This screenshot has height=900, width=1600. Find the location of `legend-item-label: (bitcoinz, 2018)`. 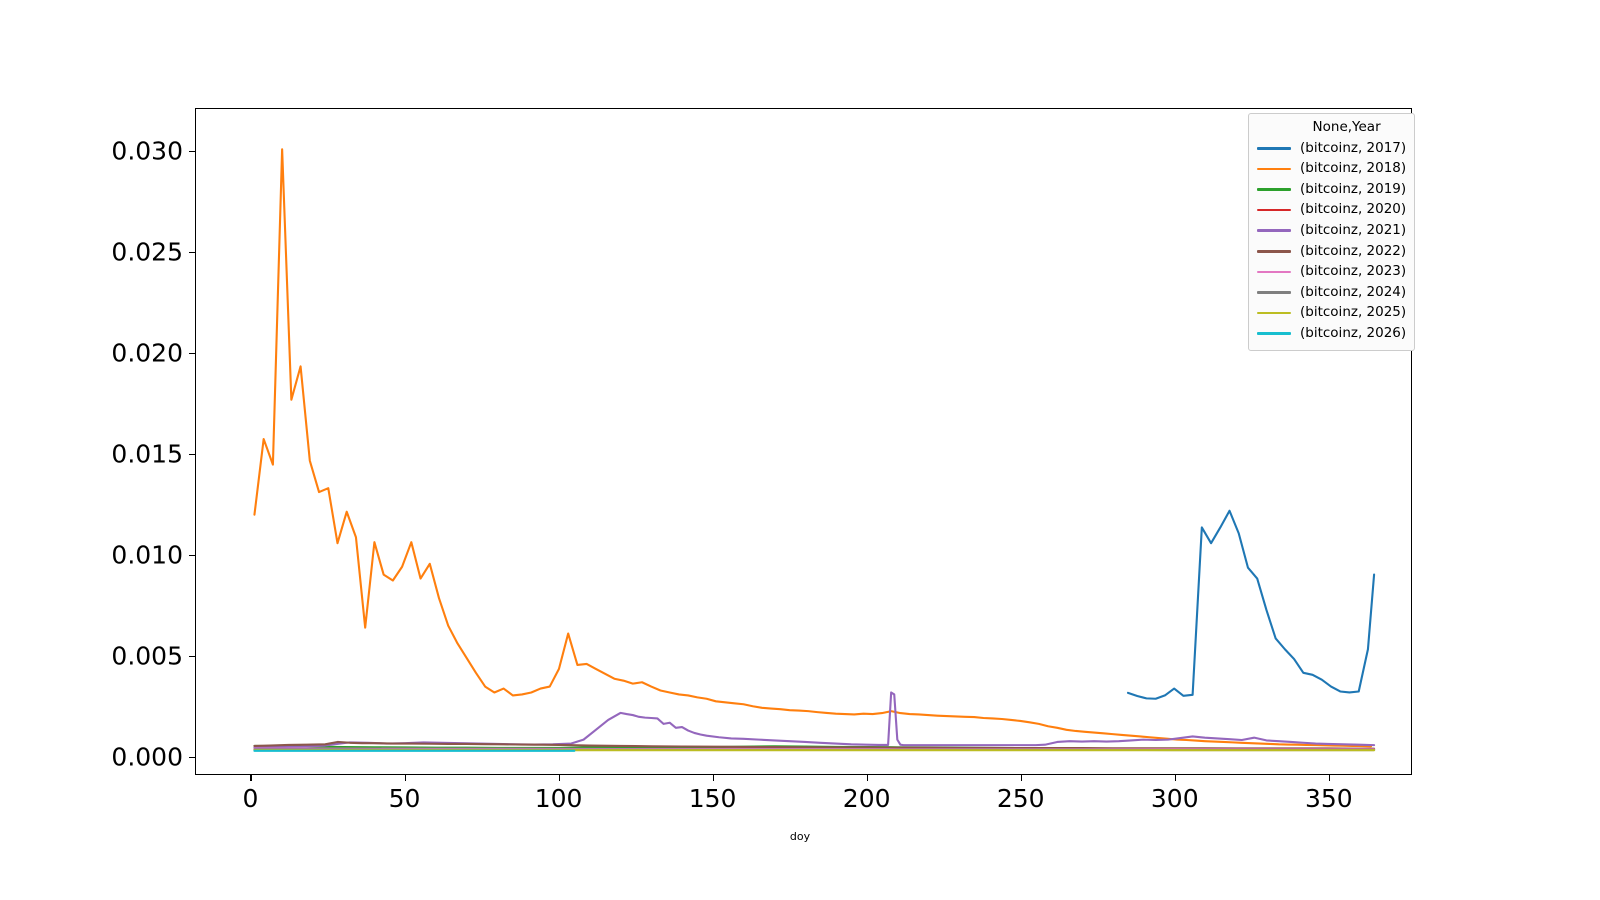

legend-item-label: (bitcoinz, 2018) is located at coordinates (1353, 168).